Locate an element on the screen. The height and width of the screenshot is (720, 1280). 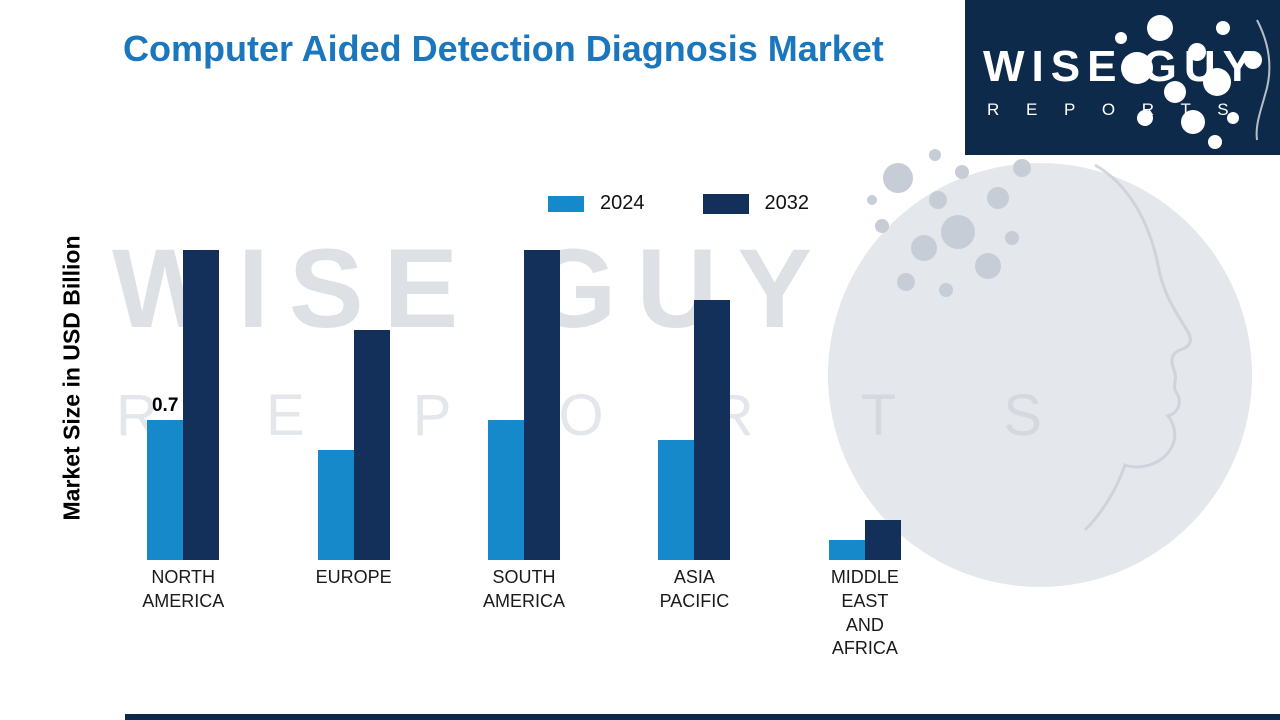
legend-label-2032: 2032 is located at coordinates (787, 203).